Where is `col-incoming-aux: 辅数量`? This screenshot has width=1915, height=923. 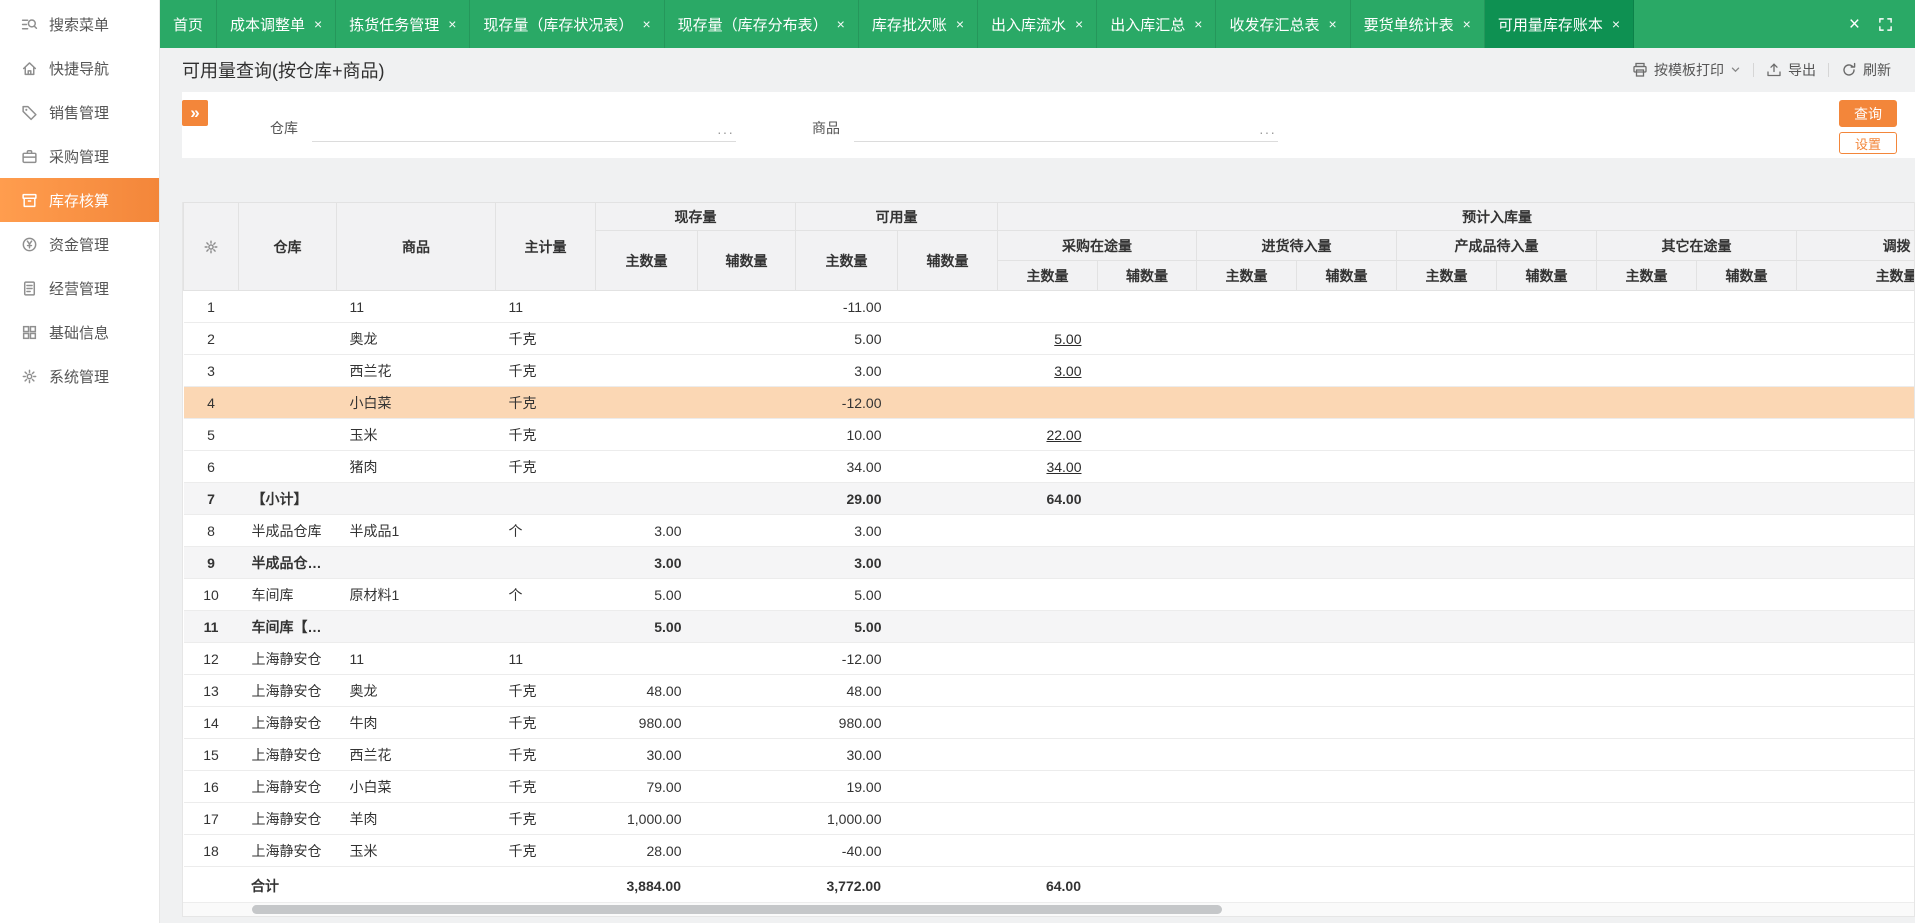 col-incoming-aux: 辅数量 is located at coordinates (1346, 275).